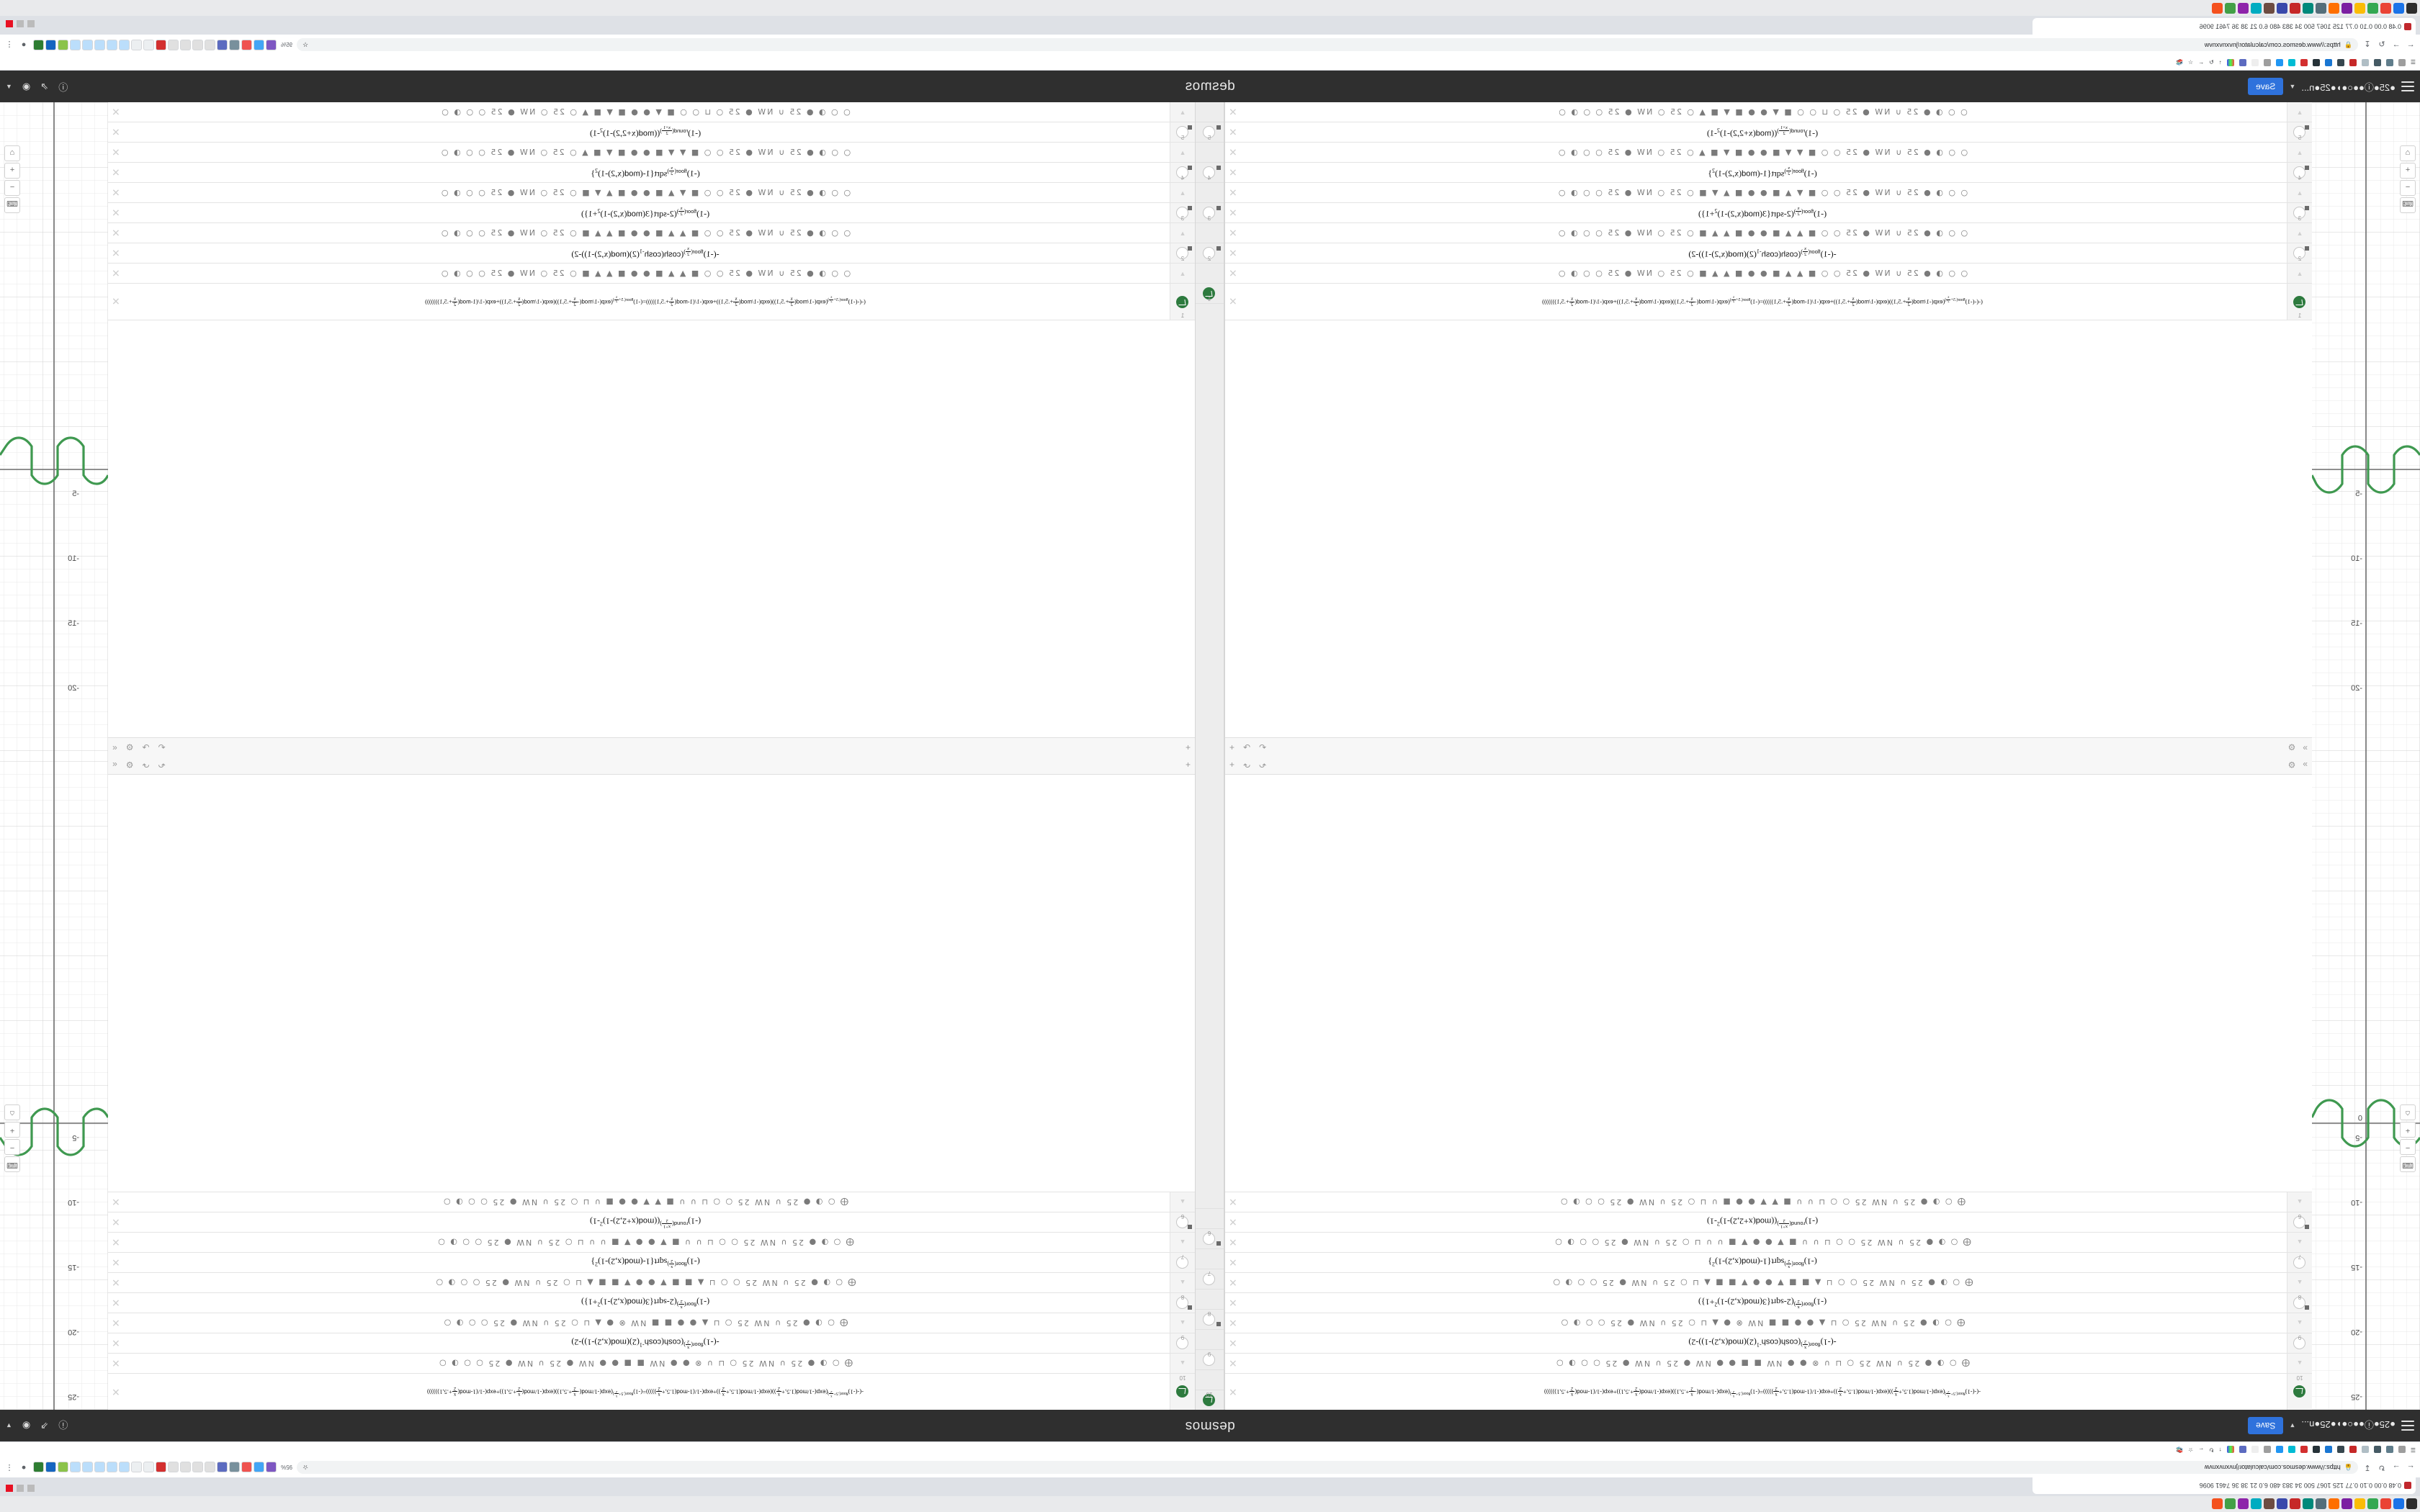  I want to click on expression-index-cell: 1, so click(2299, 302).